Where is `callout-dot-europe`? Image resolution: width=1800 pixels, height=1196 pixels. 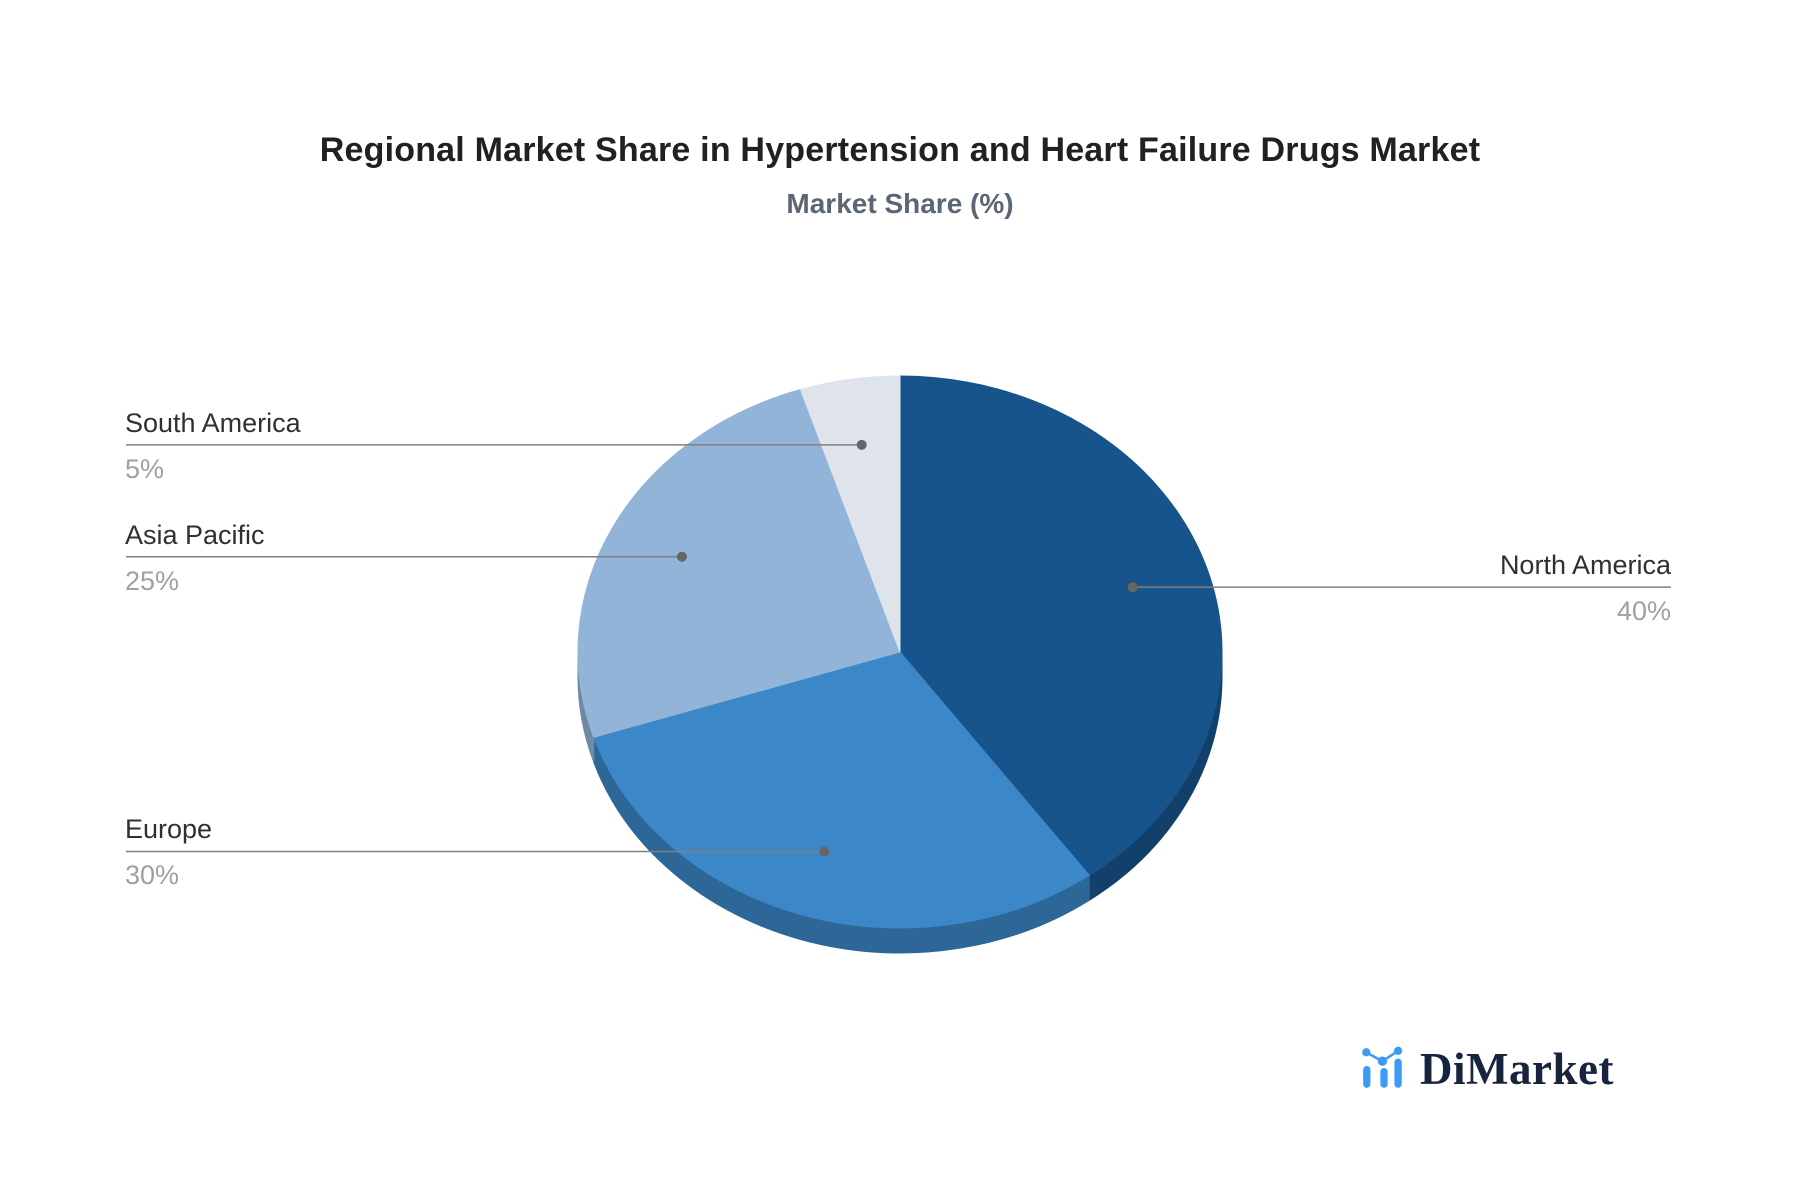
callout-dot-europe is located at coordinates (824, 851).